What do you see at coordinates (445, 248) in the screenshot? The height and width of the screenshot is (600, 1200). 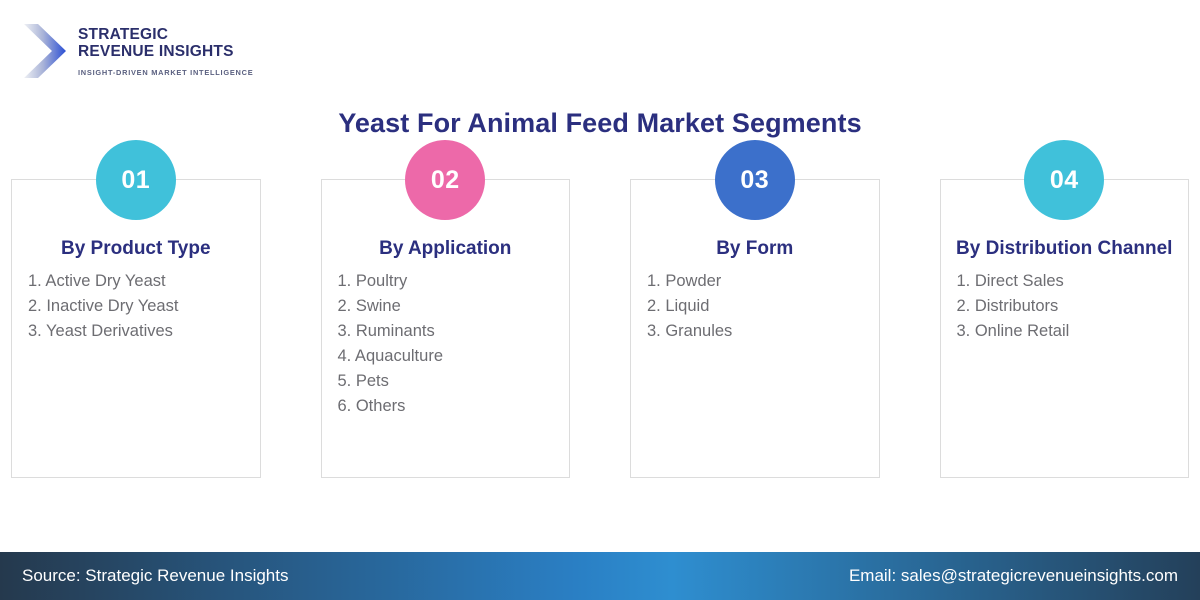 I see `segment-heading: By Application` at bounding box center [445, 248].